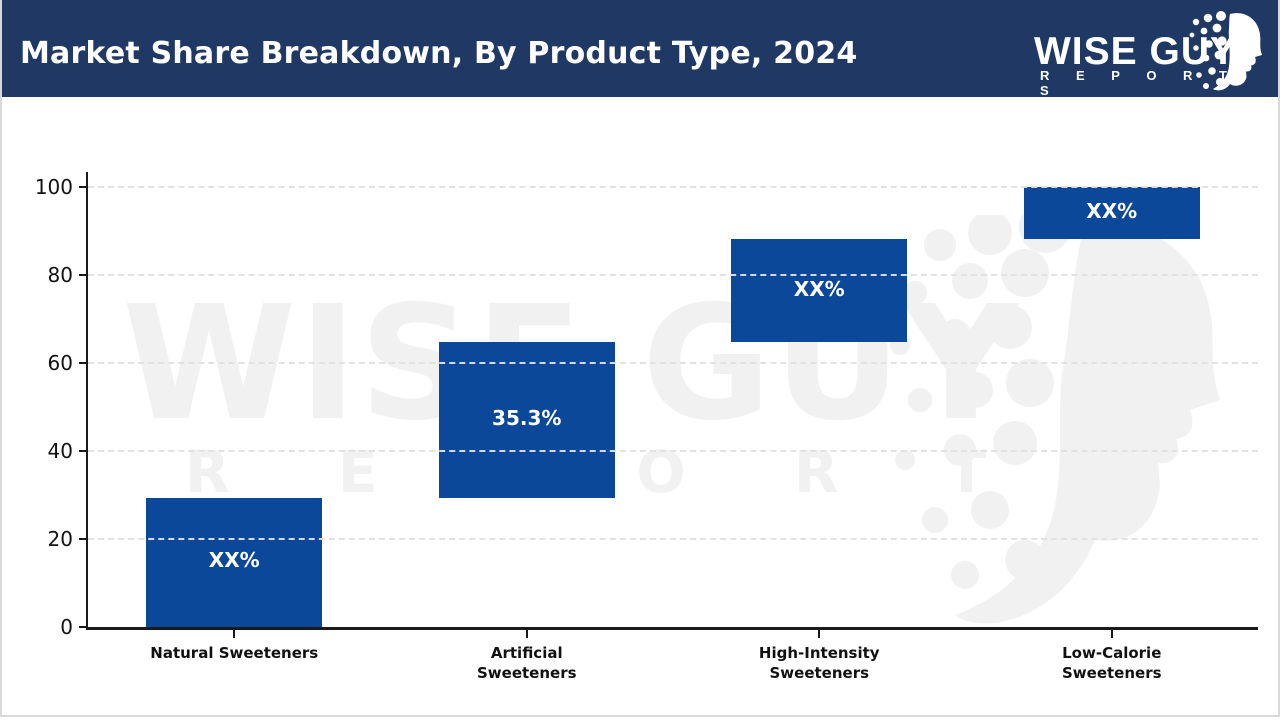 This screenshot has width=1280, height=720. Describe the element at coordinates (1139, 83) in the screenshot. I see `logo-subtext: R E P O R T S` at that location.